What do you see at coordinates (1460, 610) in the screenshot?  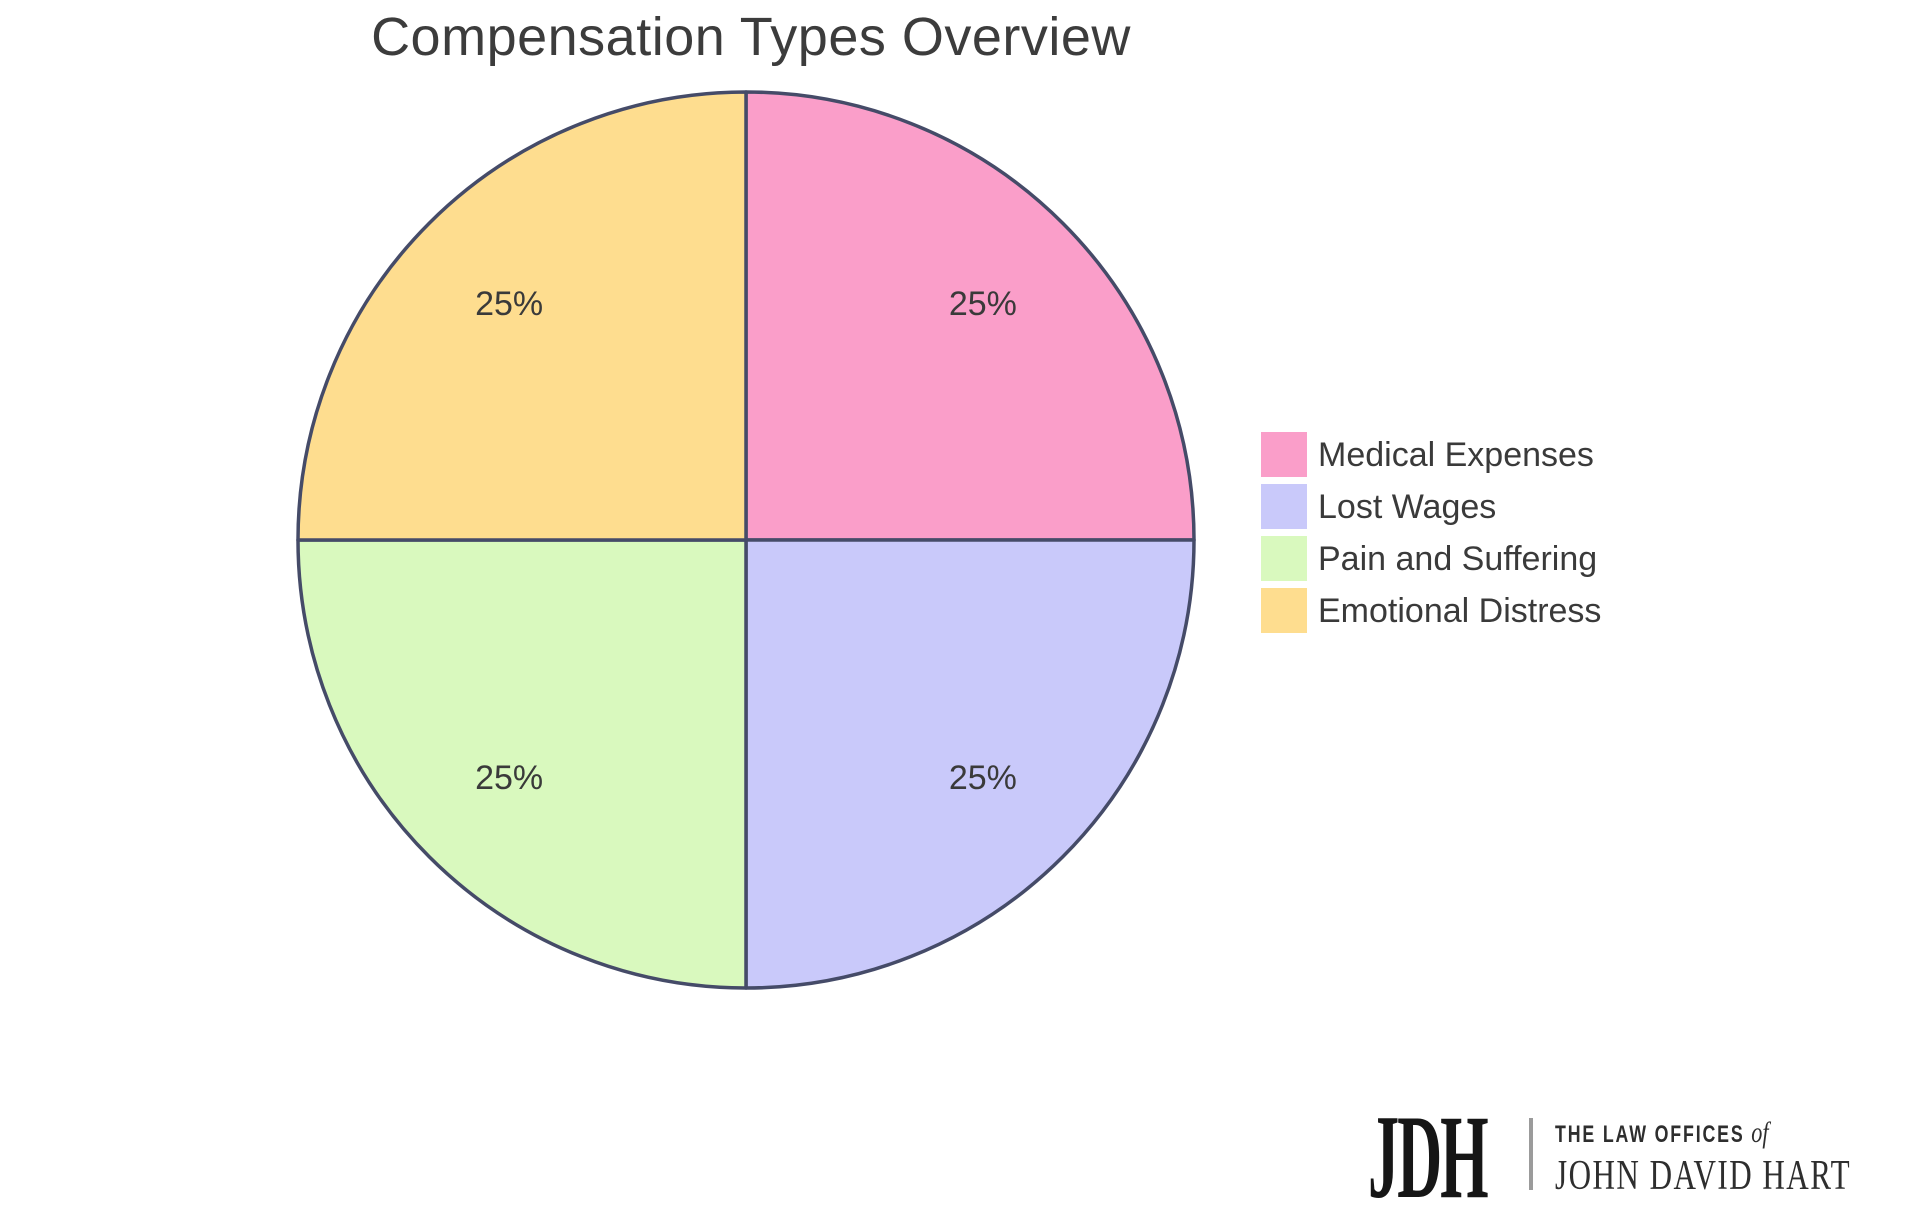 I see `legend-label: Emotional Distress` at bounding box center [1460, 610].